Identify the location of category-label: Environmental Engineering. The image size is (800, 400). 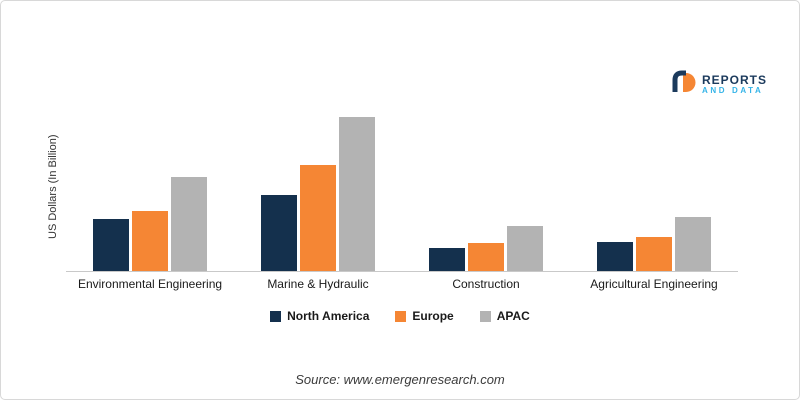
(150, 284).